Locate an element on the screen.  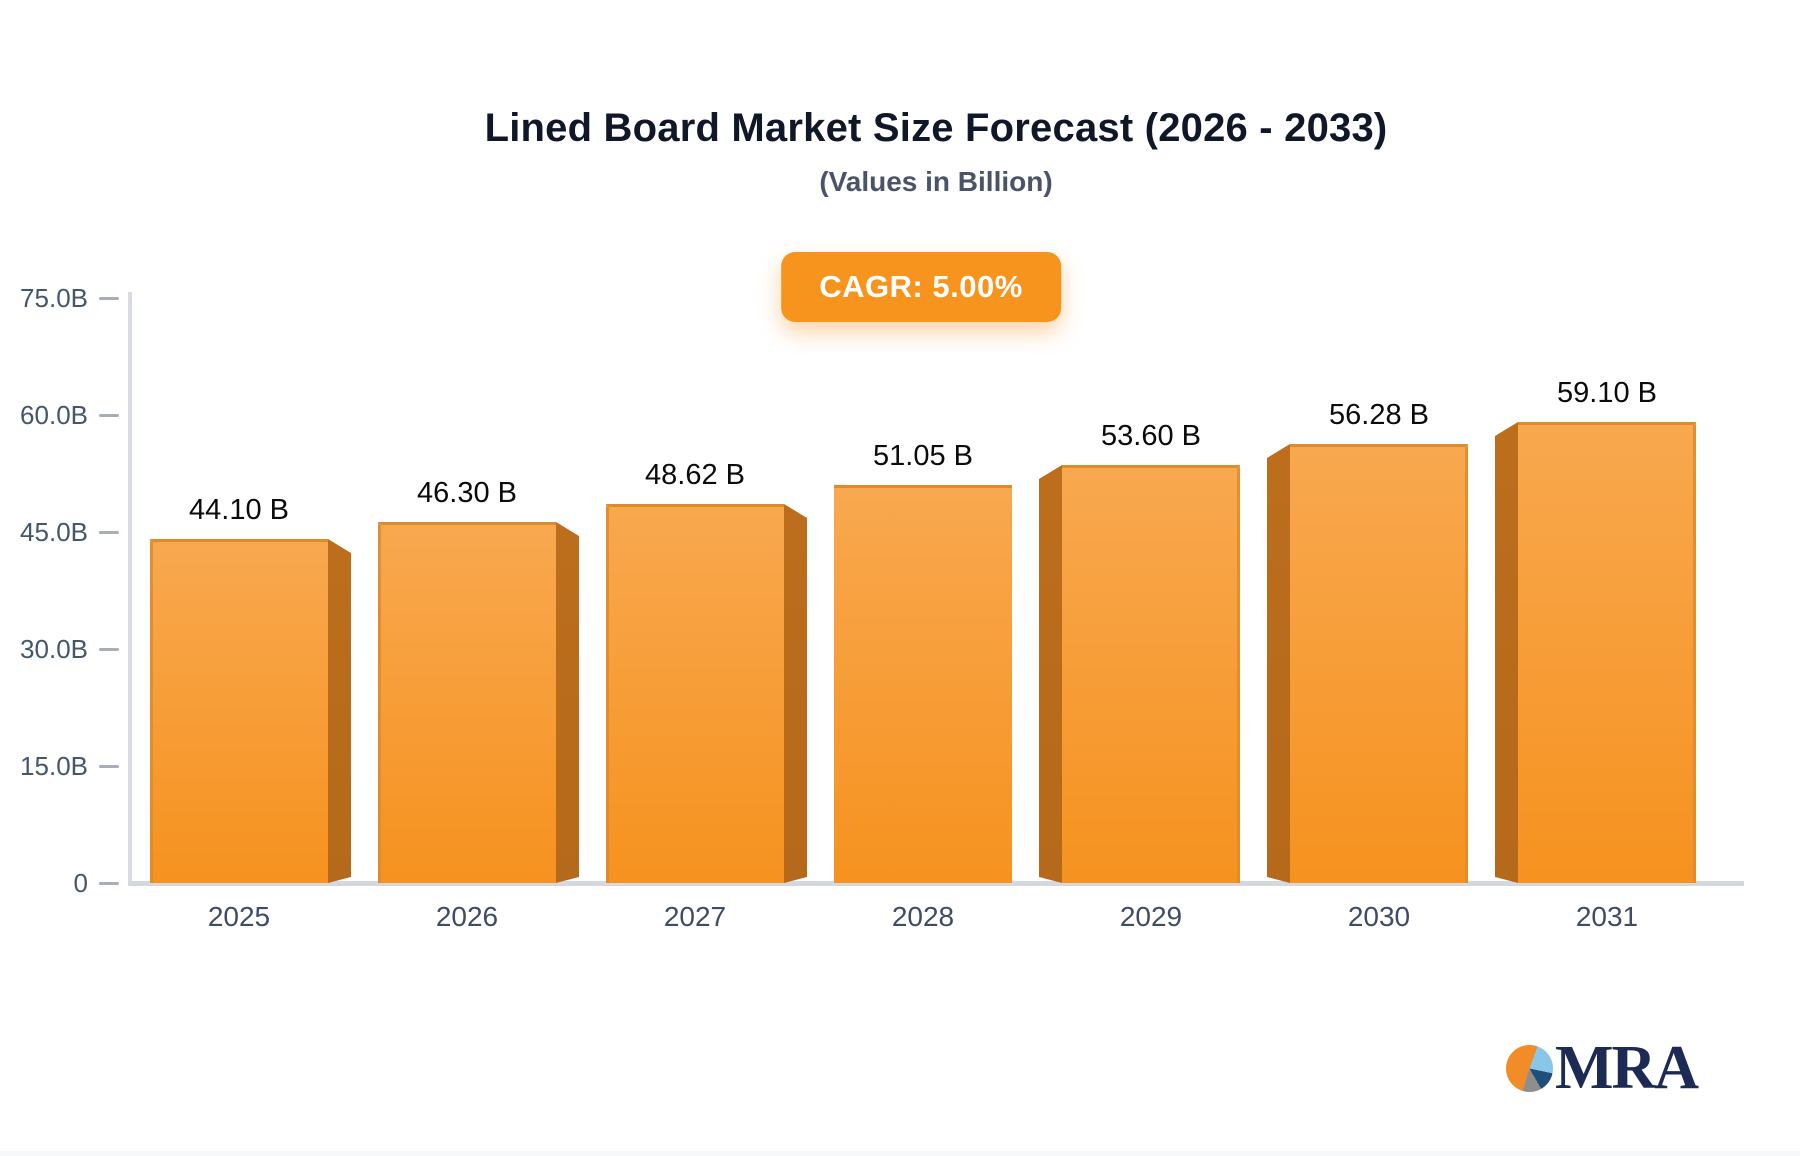
bar-value-label: 46.30 B is located at coordinates (467, 493).